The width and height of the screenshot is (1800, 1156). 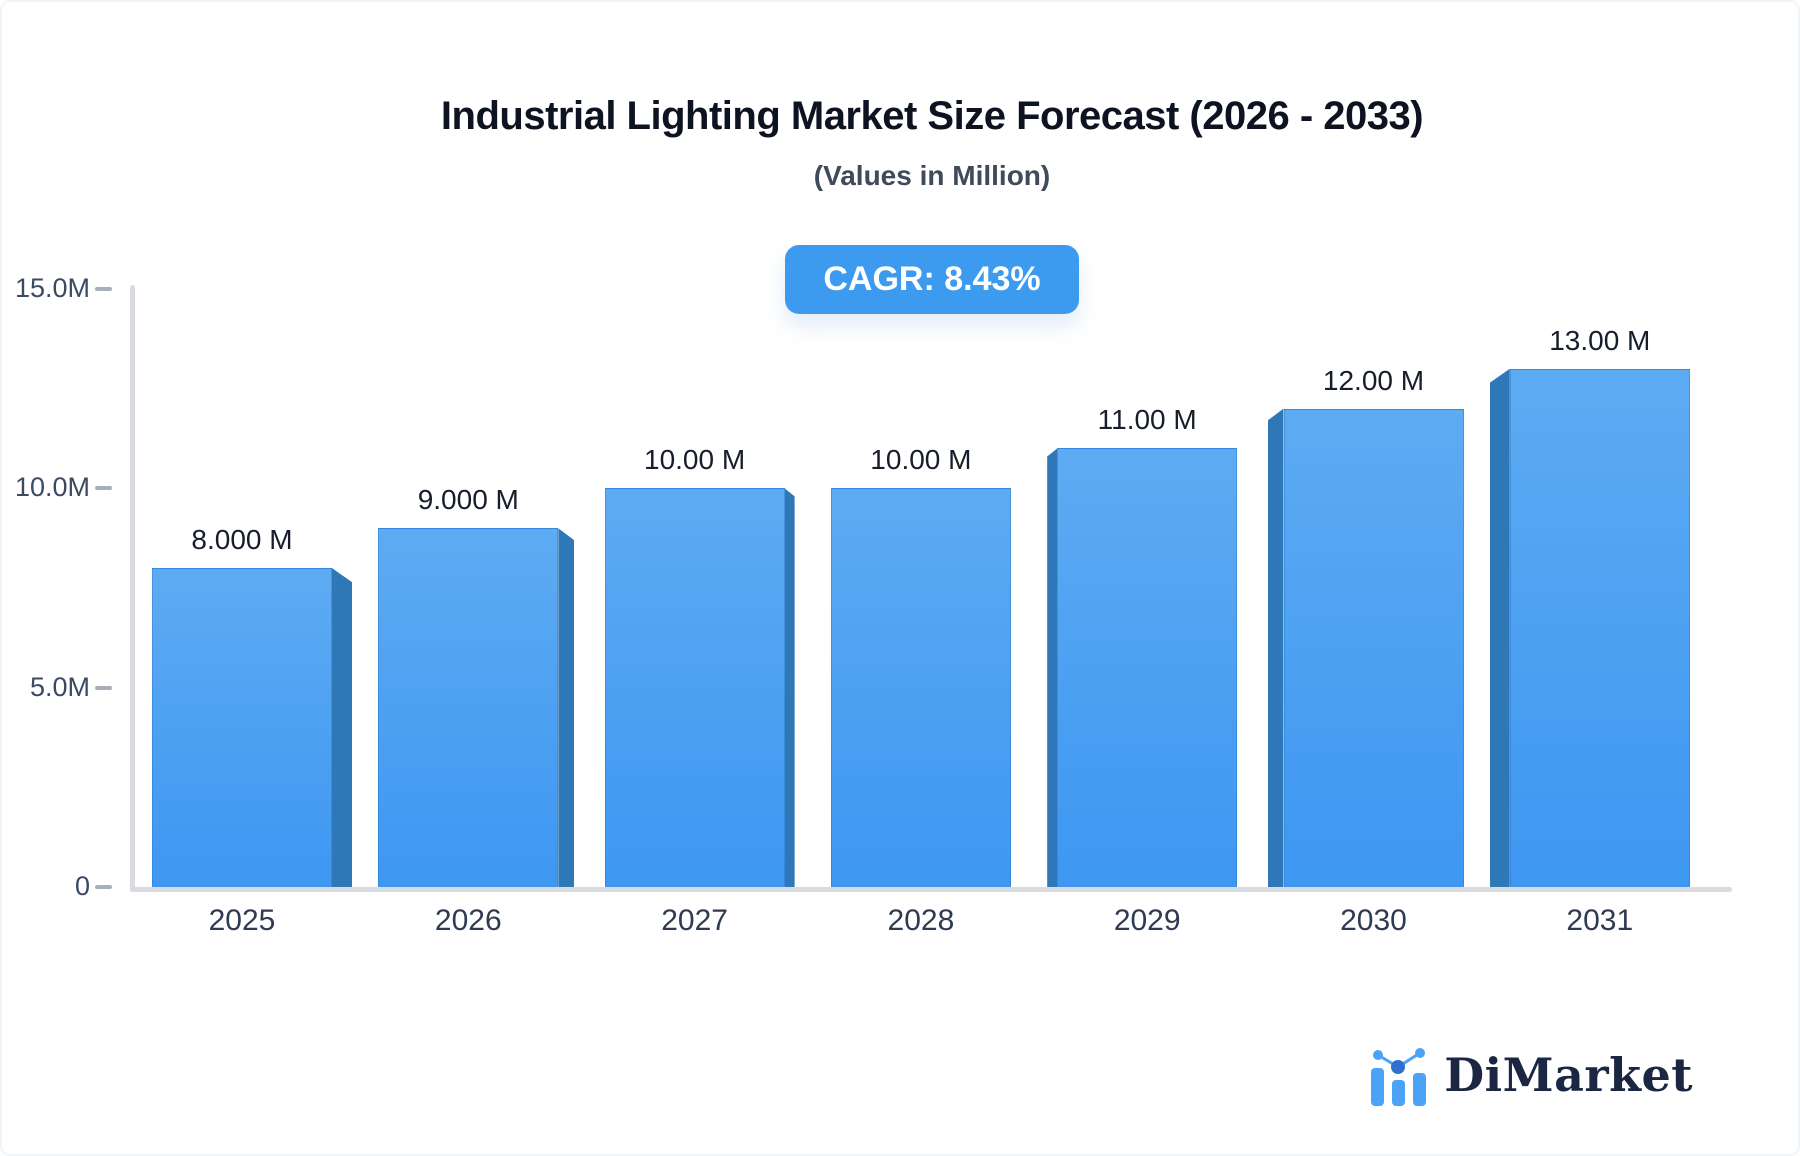 I want to click on x-tick-label-2027: 2027, so click(x=694, y=920).